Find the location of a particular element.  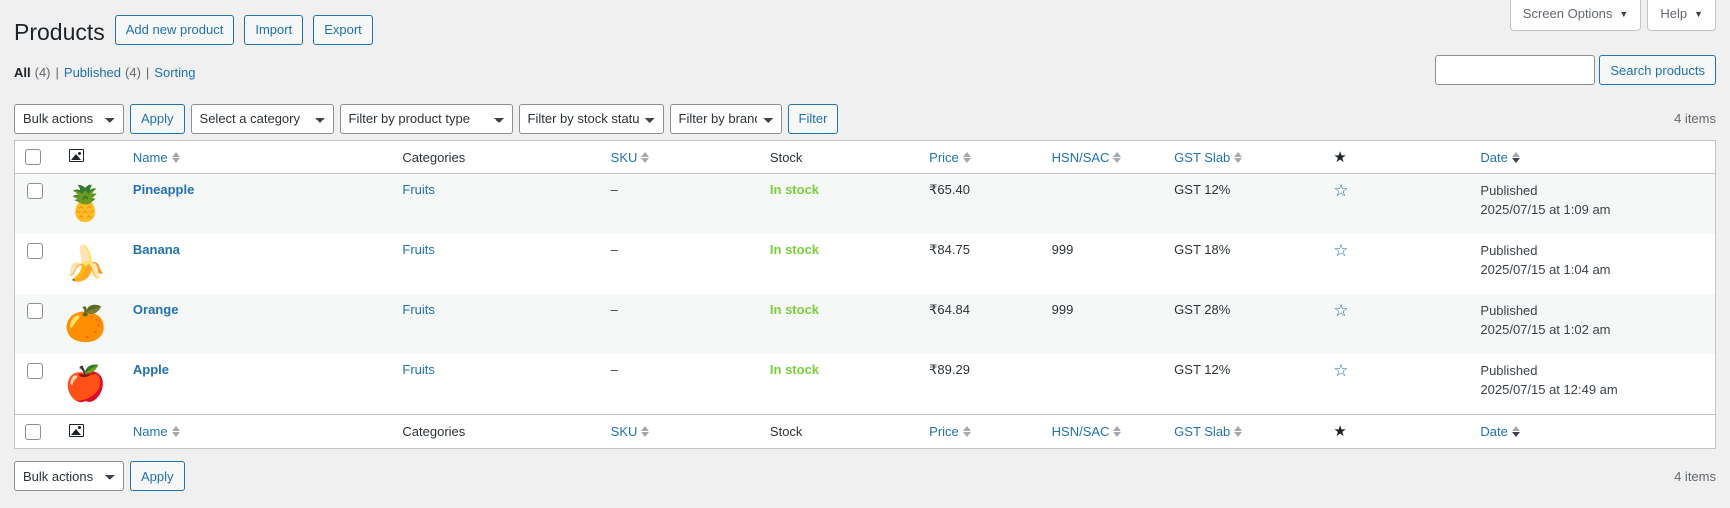

sku-column-label: SKU is located at coordinates (624, 432).